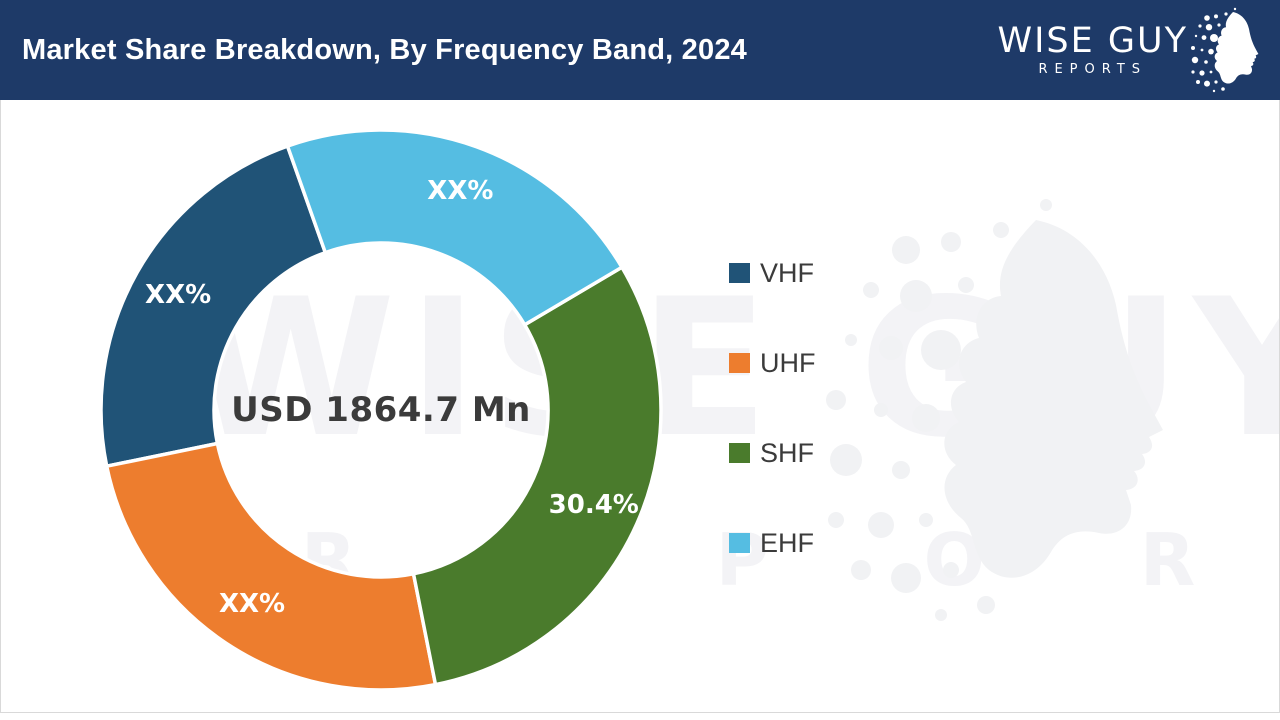 The height and width of the screenshot is (720, 1280). What do you see at coordinates (537, 476) in the screenshot?
I see `donut-segment-shf` at bounding box center [537, 476].